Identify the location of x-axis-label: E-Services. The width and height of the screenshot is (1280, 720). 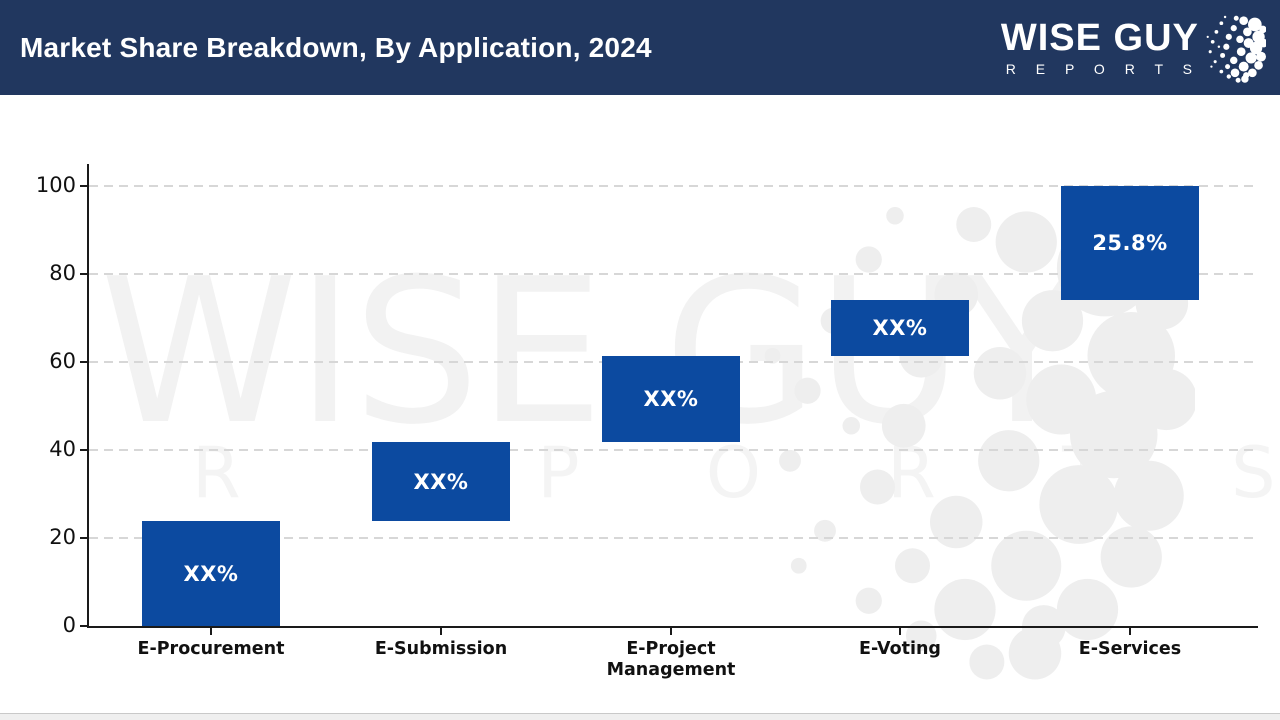
(1130, 649).